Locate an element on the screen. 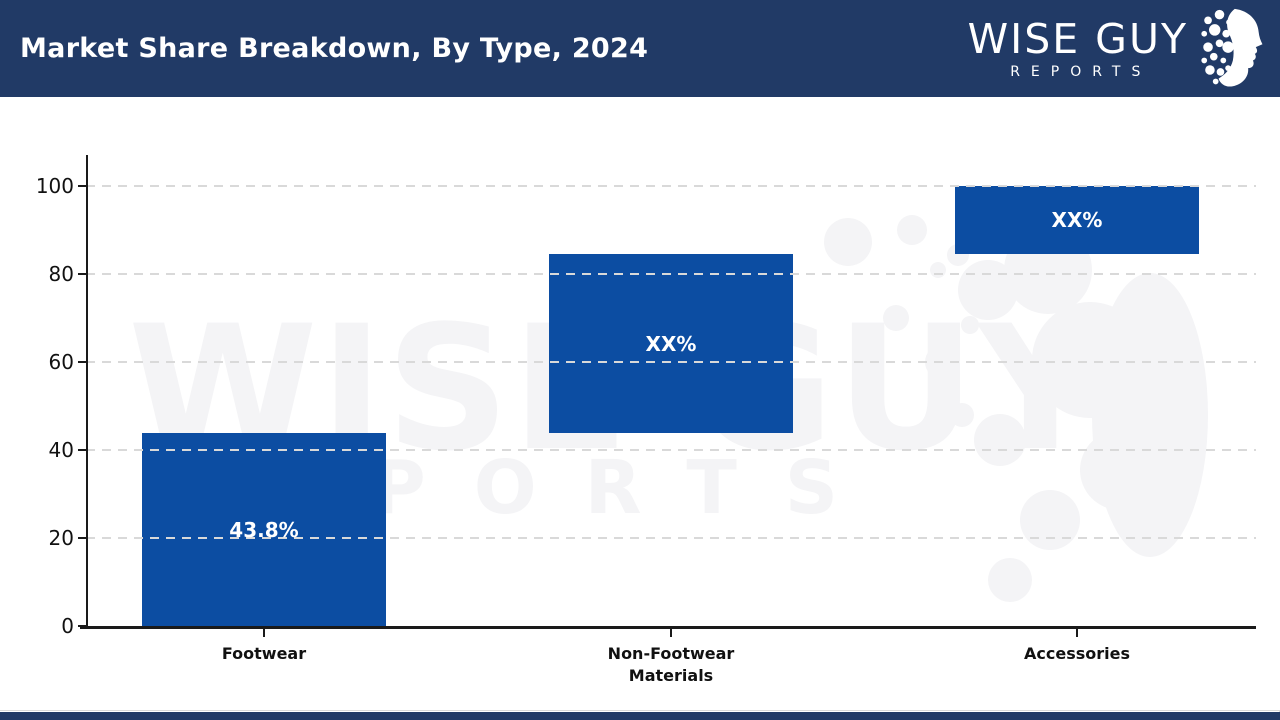 Image resolution: width=1280 pixels, height=720 pixels. y-axis-line is located at coordinates (87, 392).